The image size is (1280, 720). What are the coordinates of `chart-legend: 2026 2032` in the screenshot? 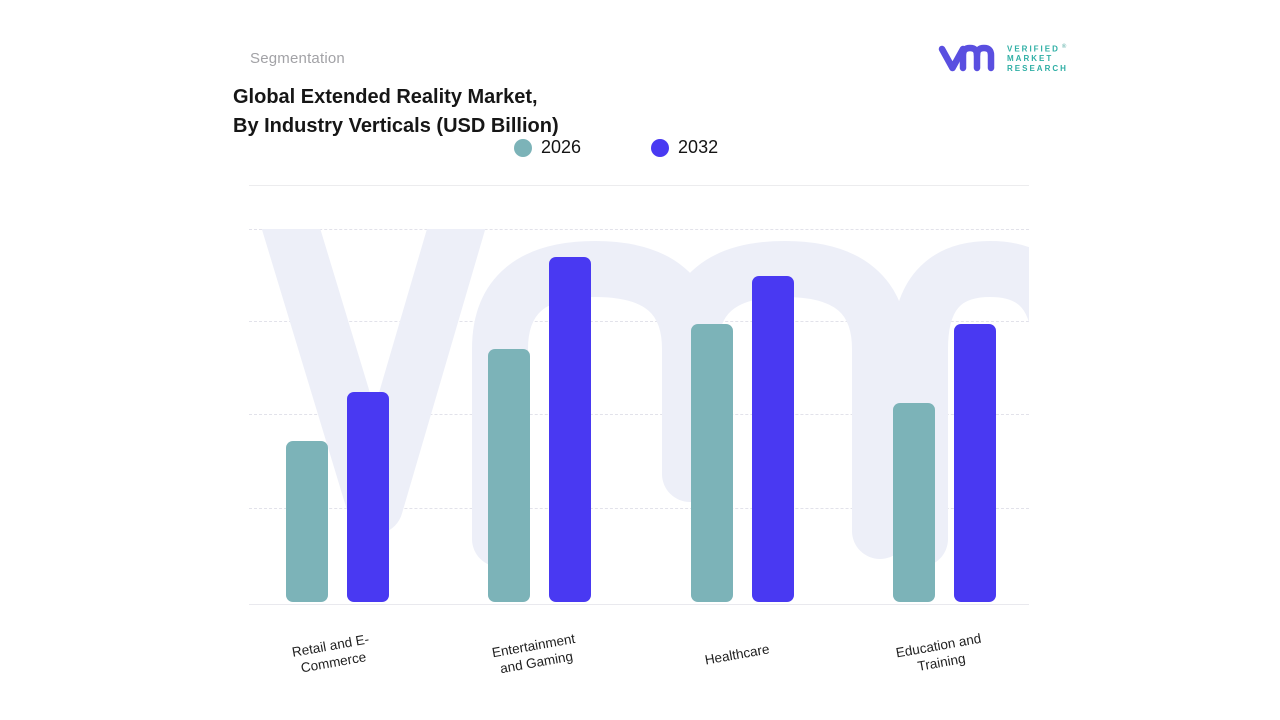 It's located at (616, 147).